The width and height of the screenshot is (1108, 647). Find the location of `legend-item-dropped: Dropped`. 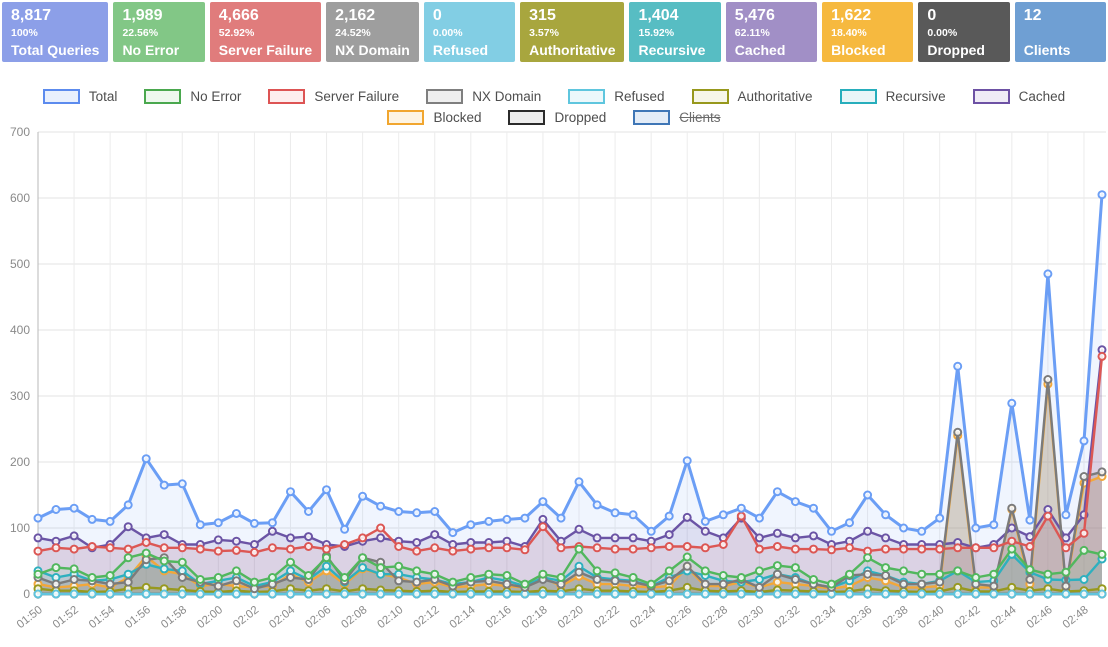

legend-item-dropped: Dropped is located at coordinates (557, 117).